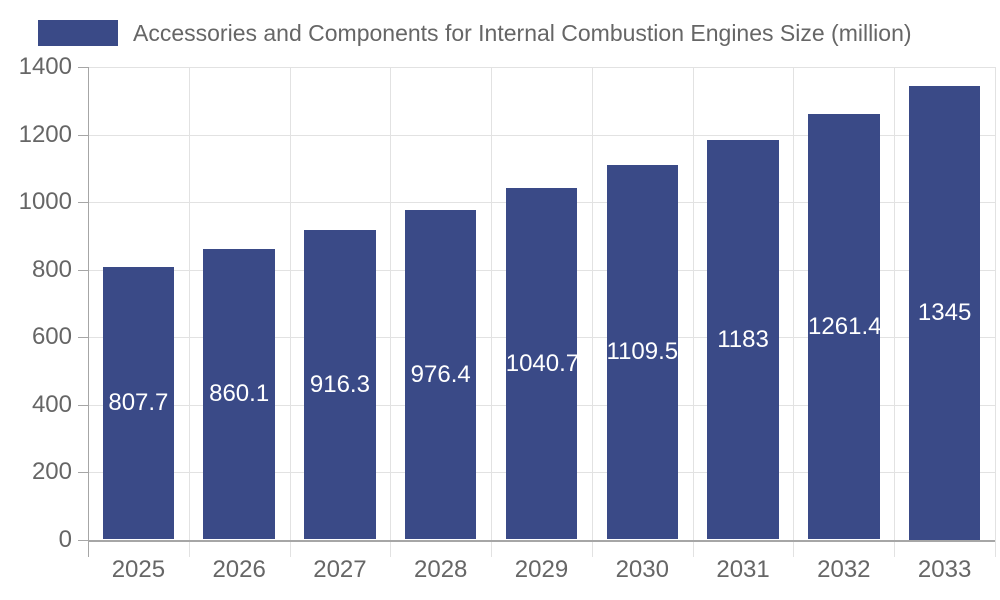 This screenshot has width=1000, height=600. I want to click on bar-value-label: 916.3, so click(339, 384).